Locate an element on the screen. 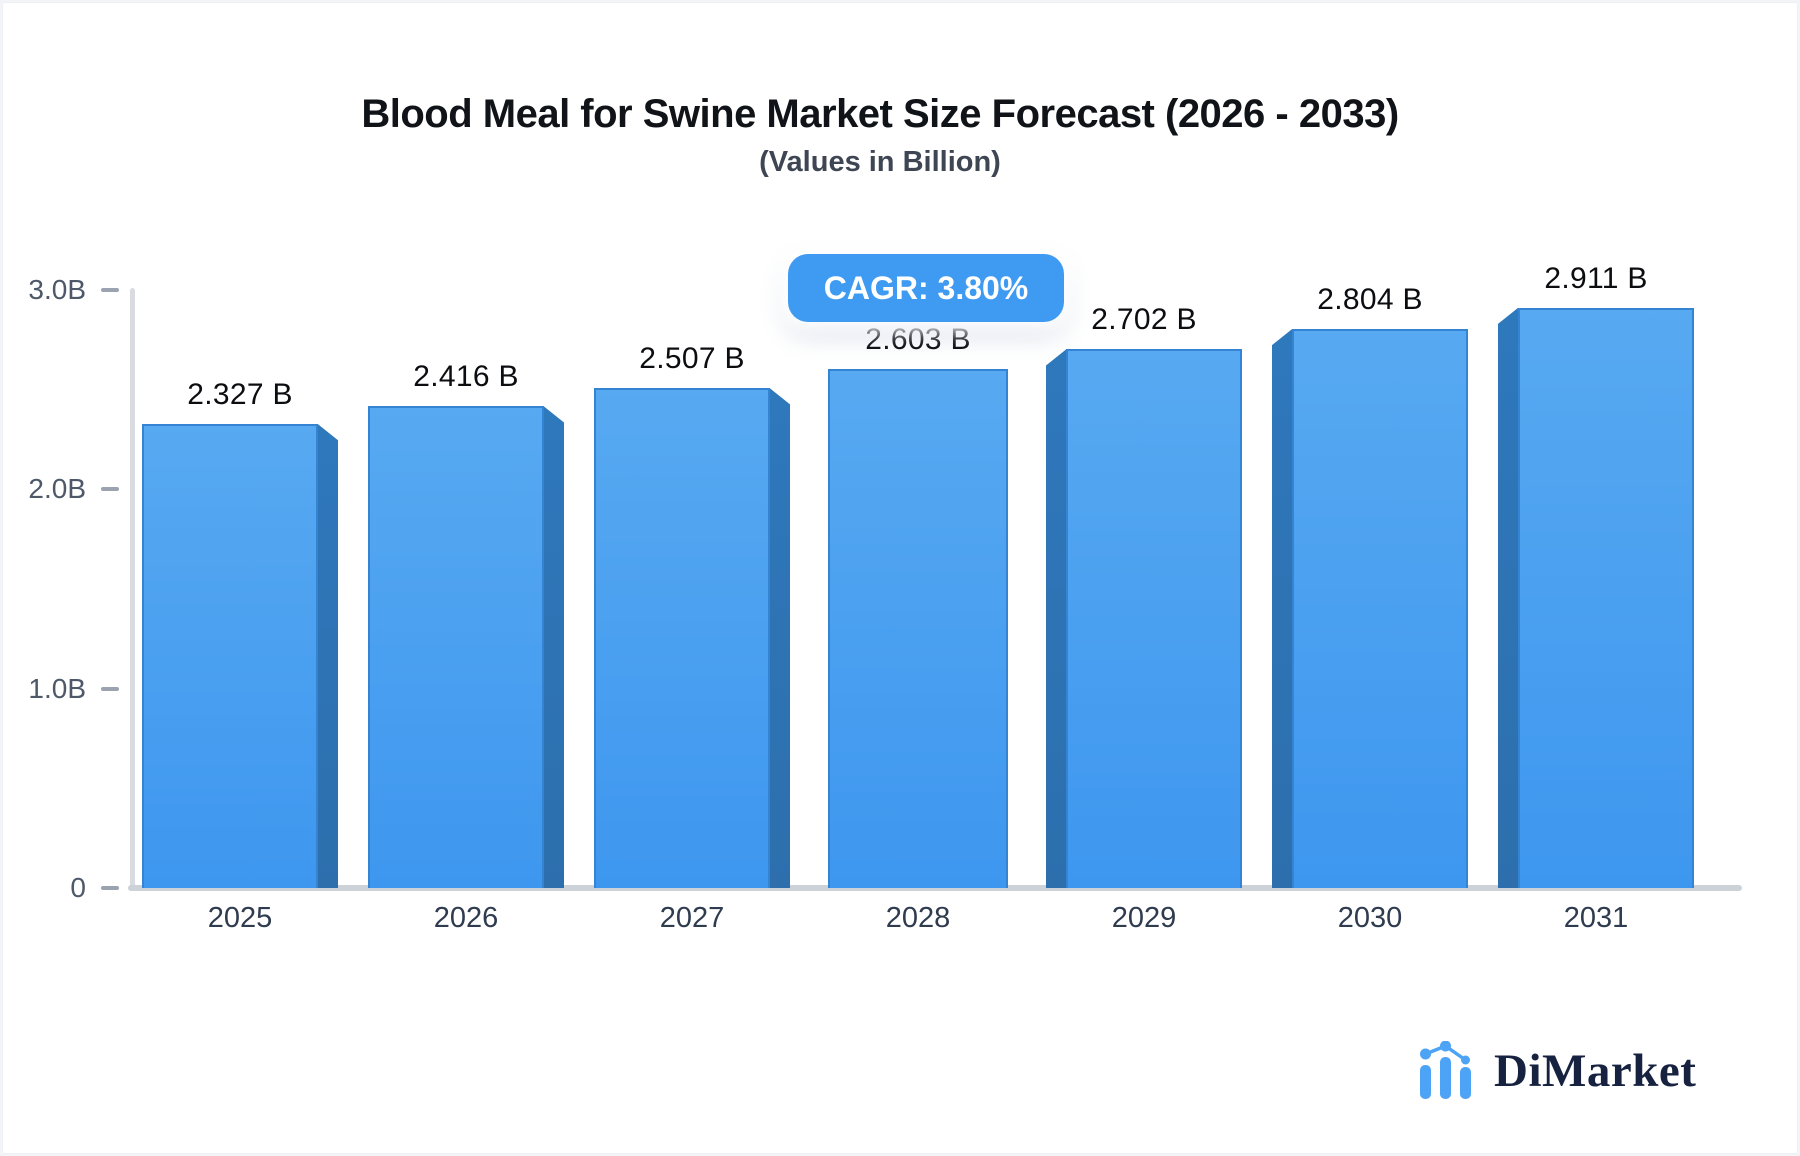 The height and width of the screenshot is (1156, 1800). bar-2025 is located at coordinates (230, 656).